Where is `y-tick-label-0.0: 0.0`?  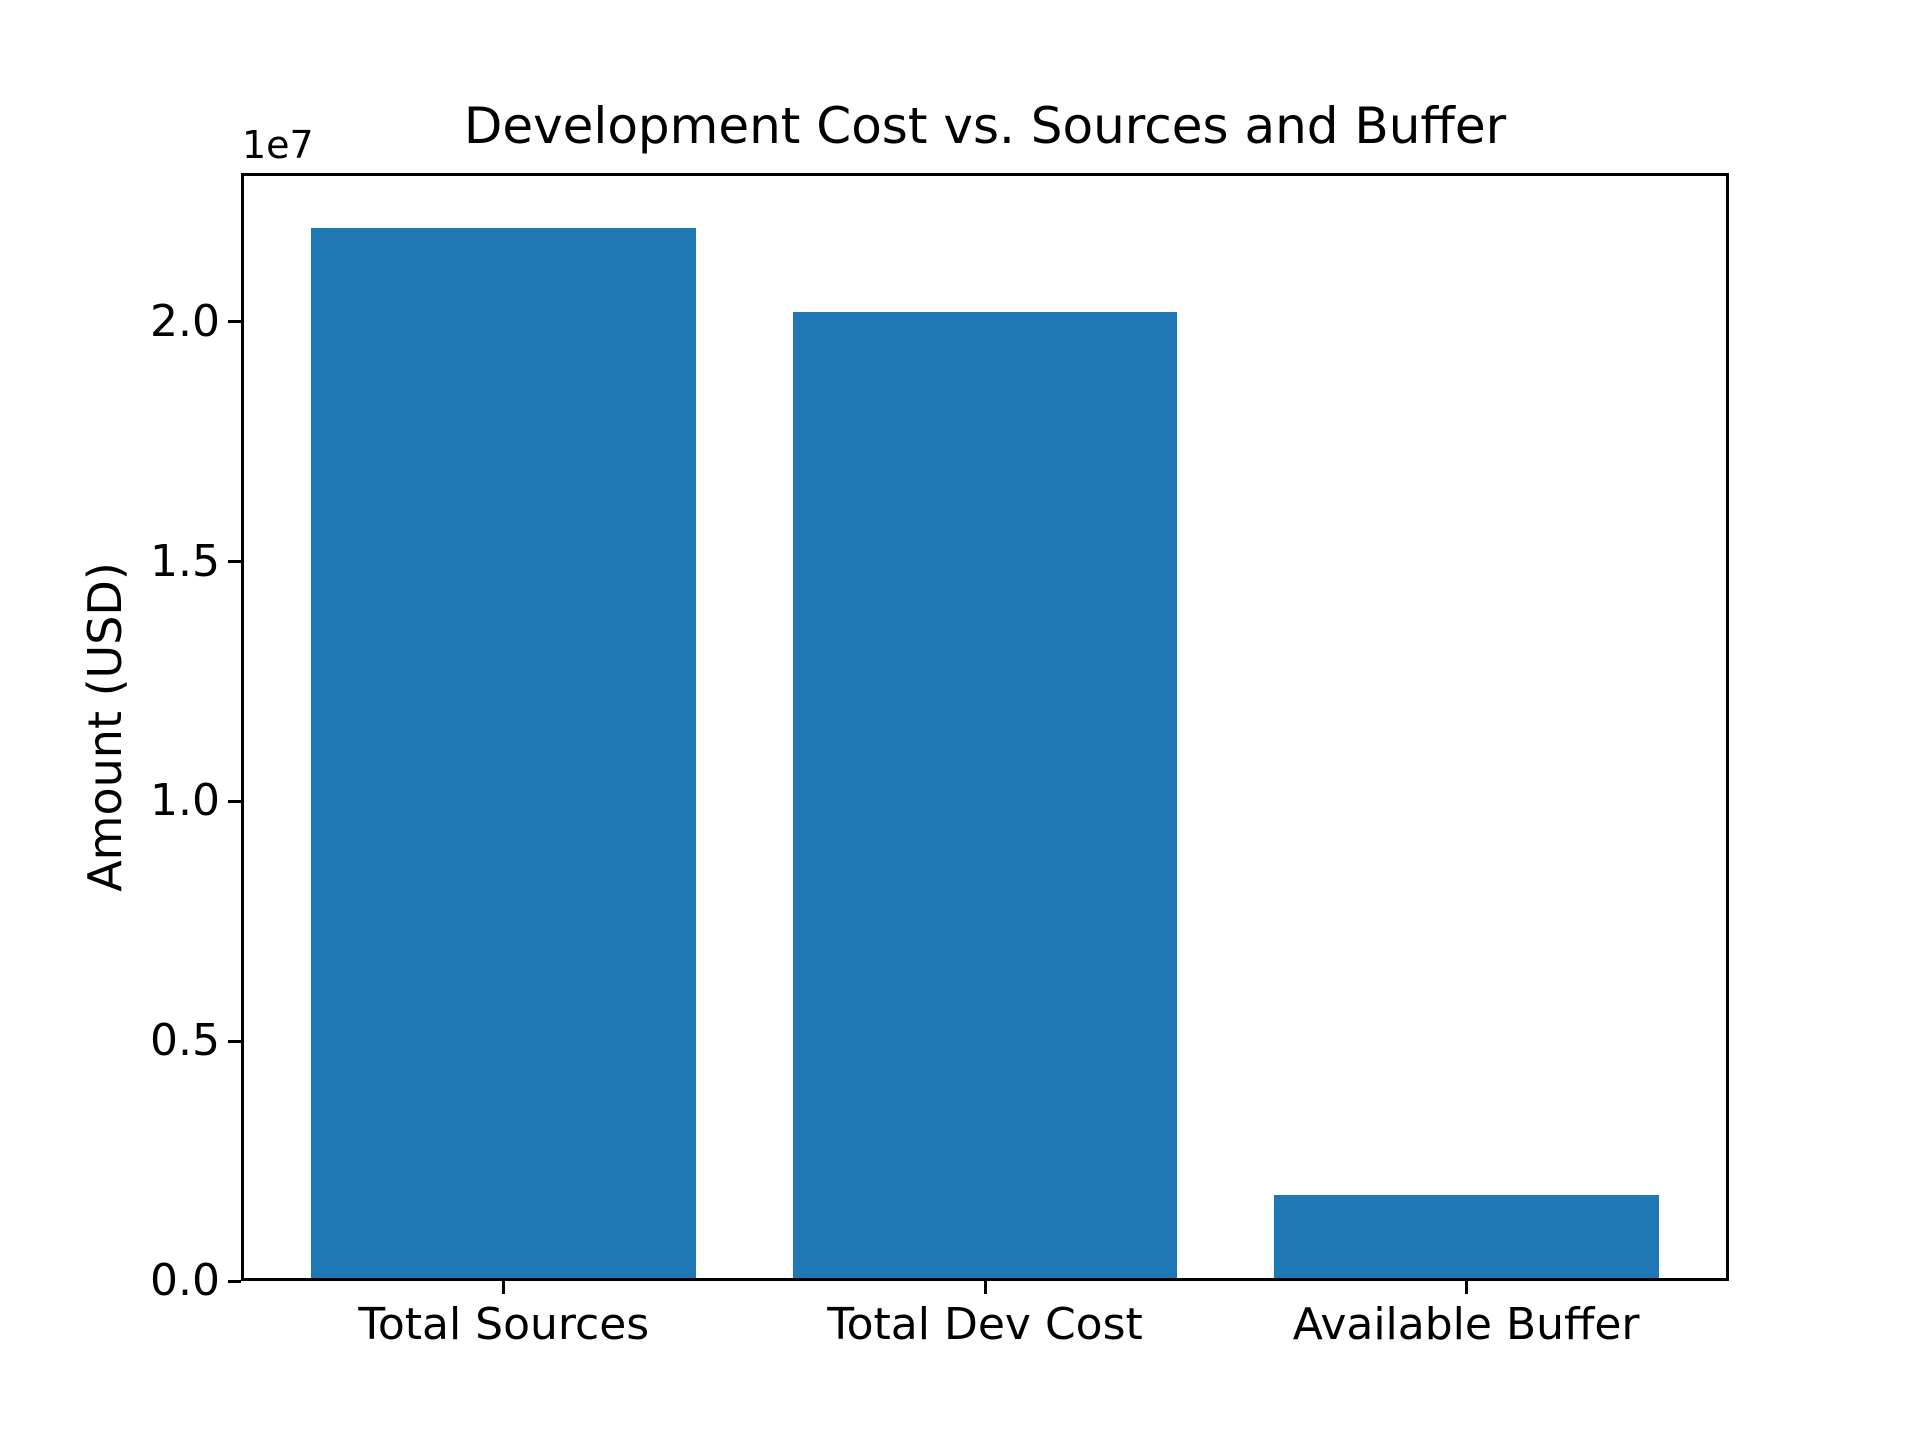
y-tick-label-0.0: 0.0 is located at coordinates (185, 1280).